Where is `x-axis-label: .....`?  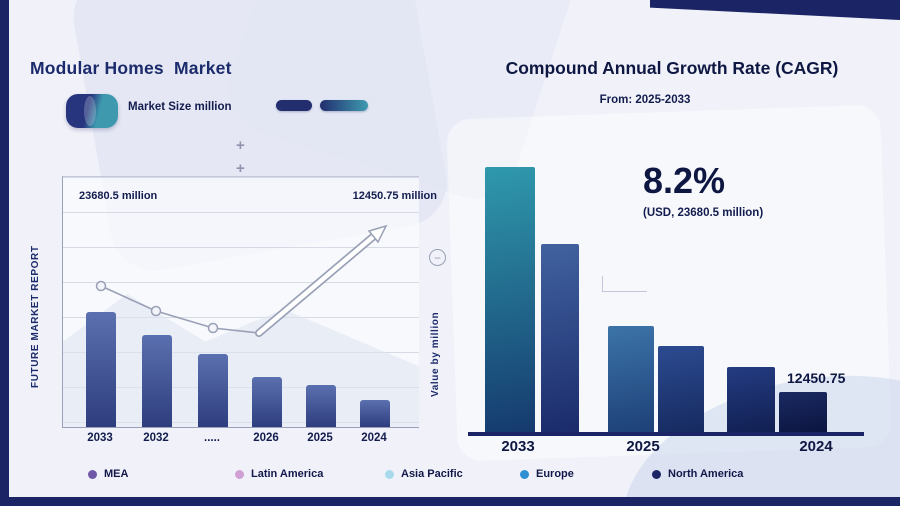 x-axis-label: ..... is located at coordinates (212, 438).